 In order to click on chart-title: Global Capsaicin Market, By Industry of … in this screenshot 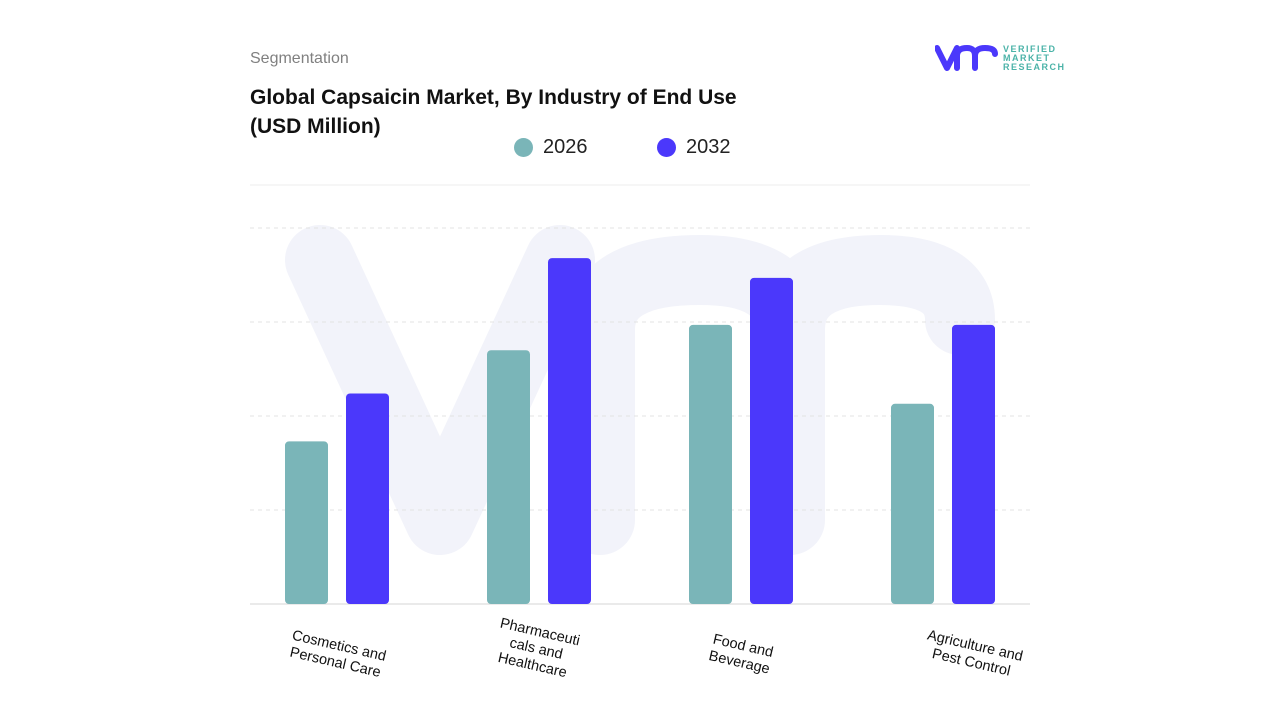, I will do `click(493, 112)`.